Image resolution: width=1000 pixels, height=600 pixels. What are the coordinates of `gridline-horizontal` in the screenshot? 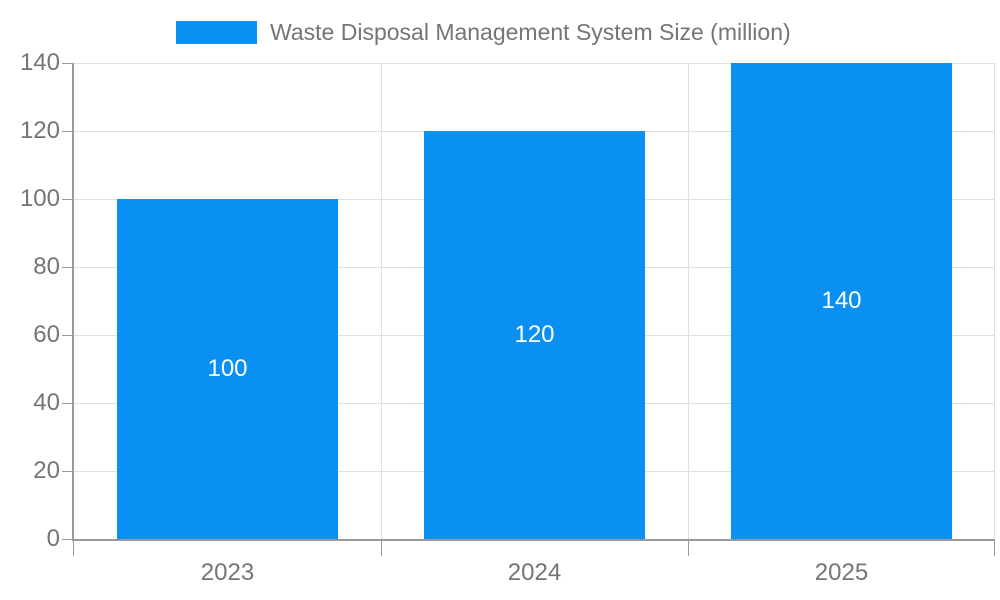 It's located at (534, 63).